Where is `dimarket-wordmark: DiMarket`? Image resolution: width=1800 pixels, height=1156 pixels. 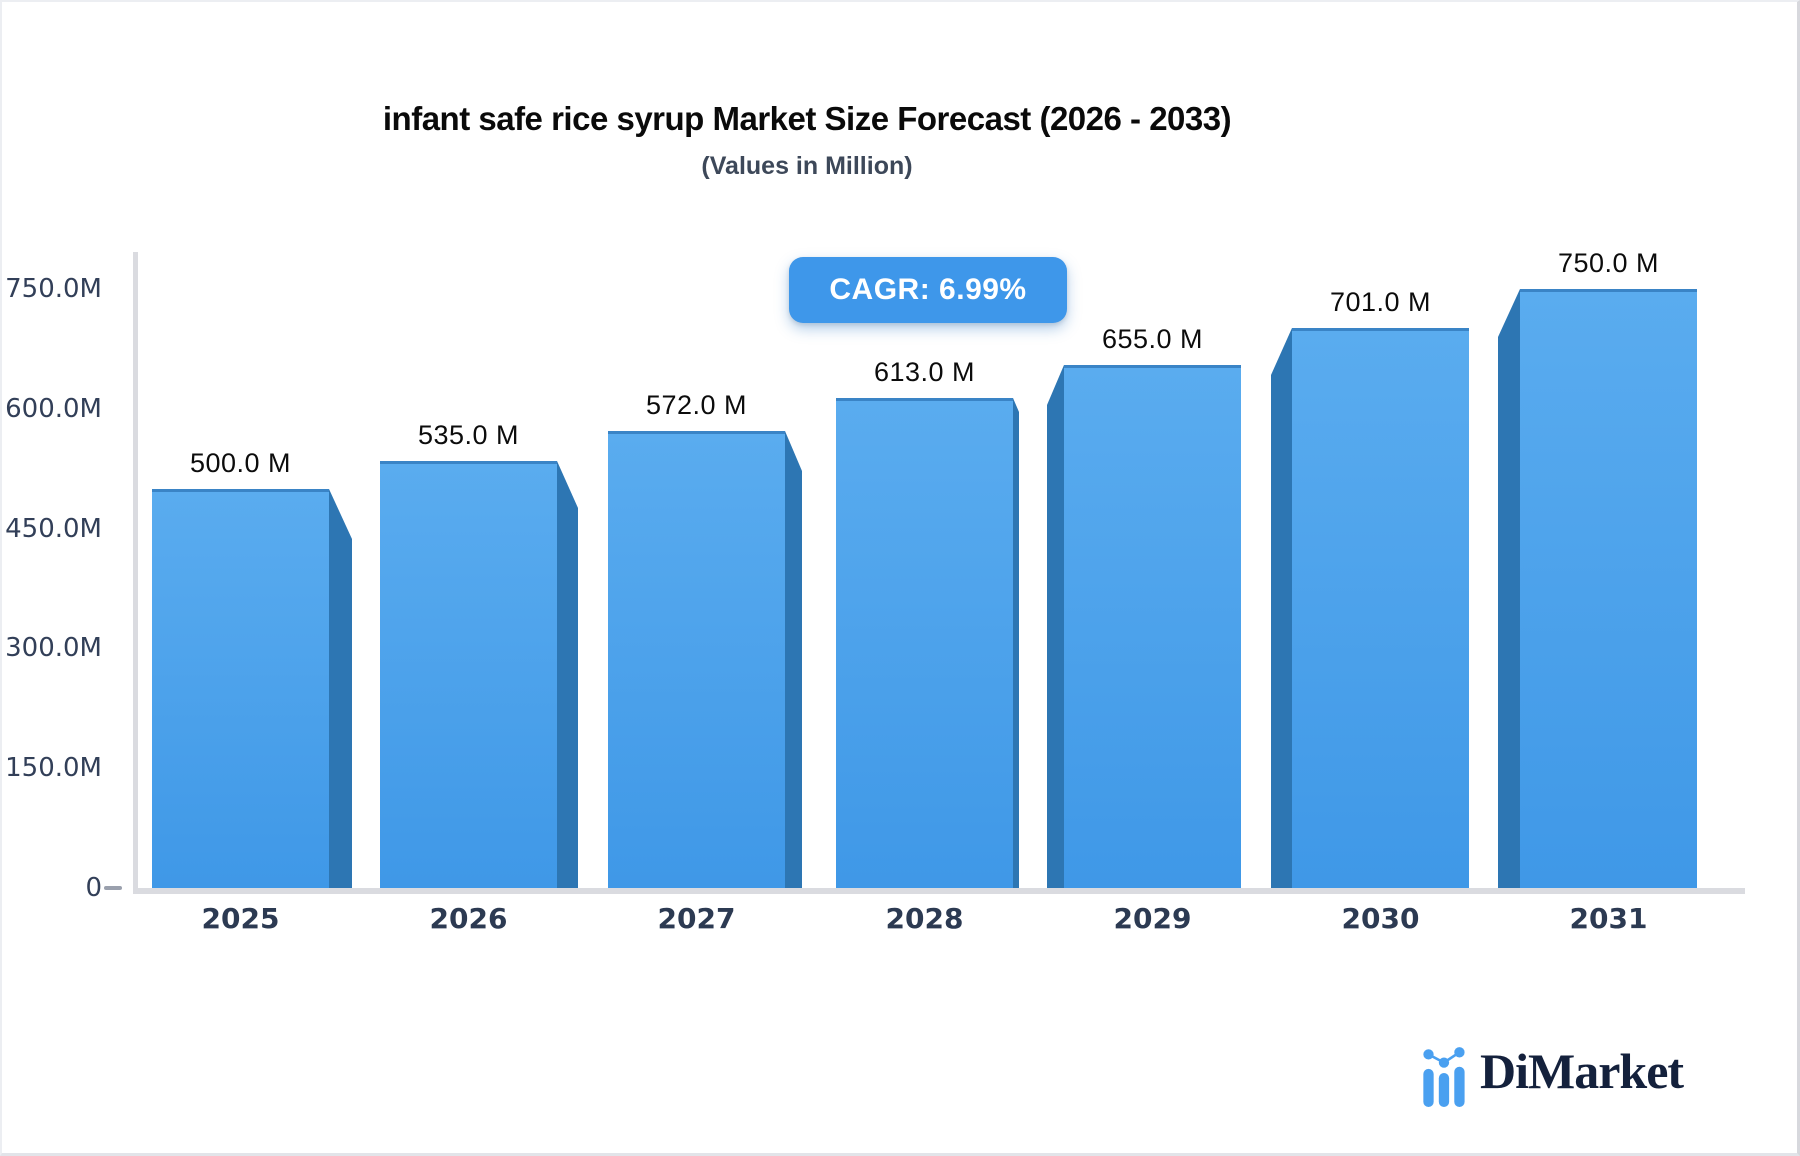
dimarket-wordmark: DiMarket is located at coordinates (1582, 1071).